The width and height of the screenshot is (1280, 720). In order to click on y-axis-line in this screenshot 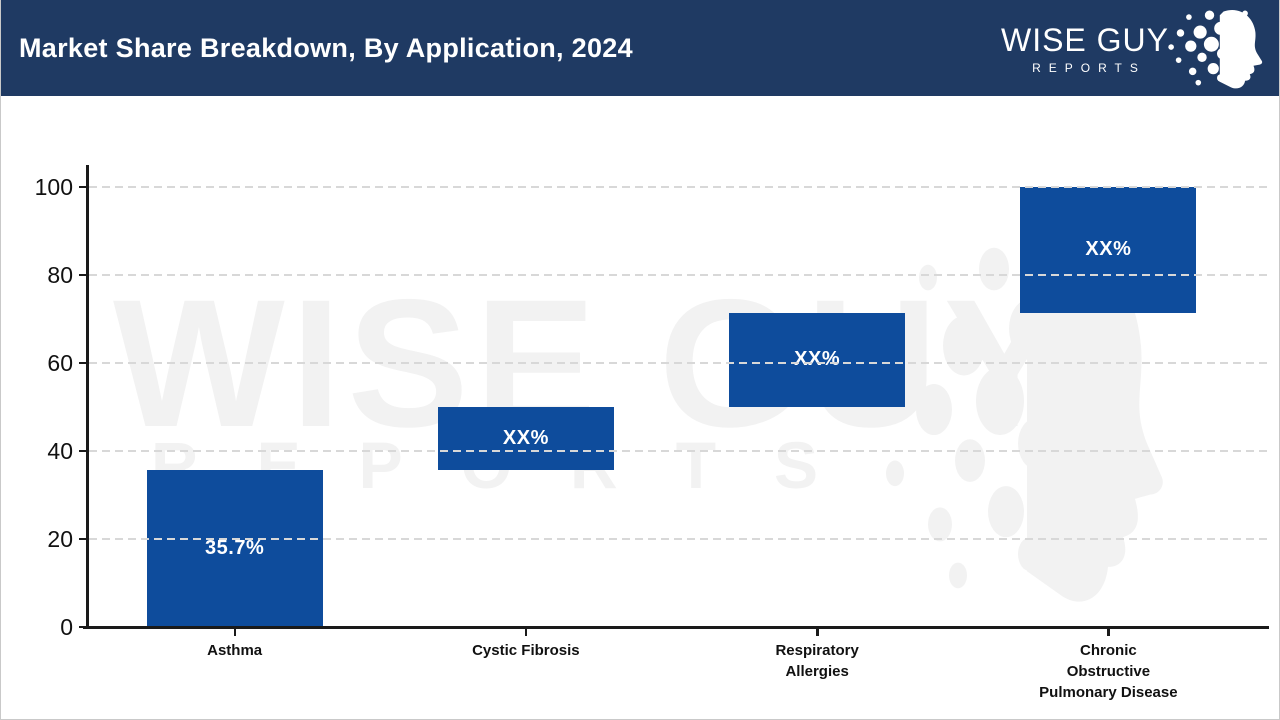, I will do `click(87, 396)`.